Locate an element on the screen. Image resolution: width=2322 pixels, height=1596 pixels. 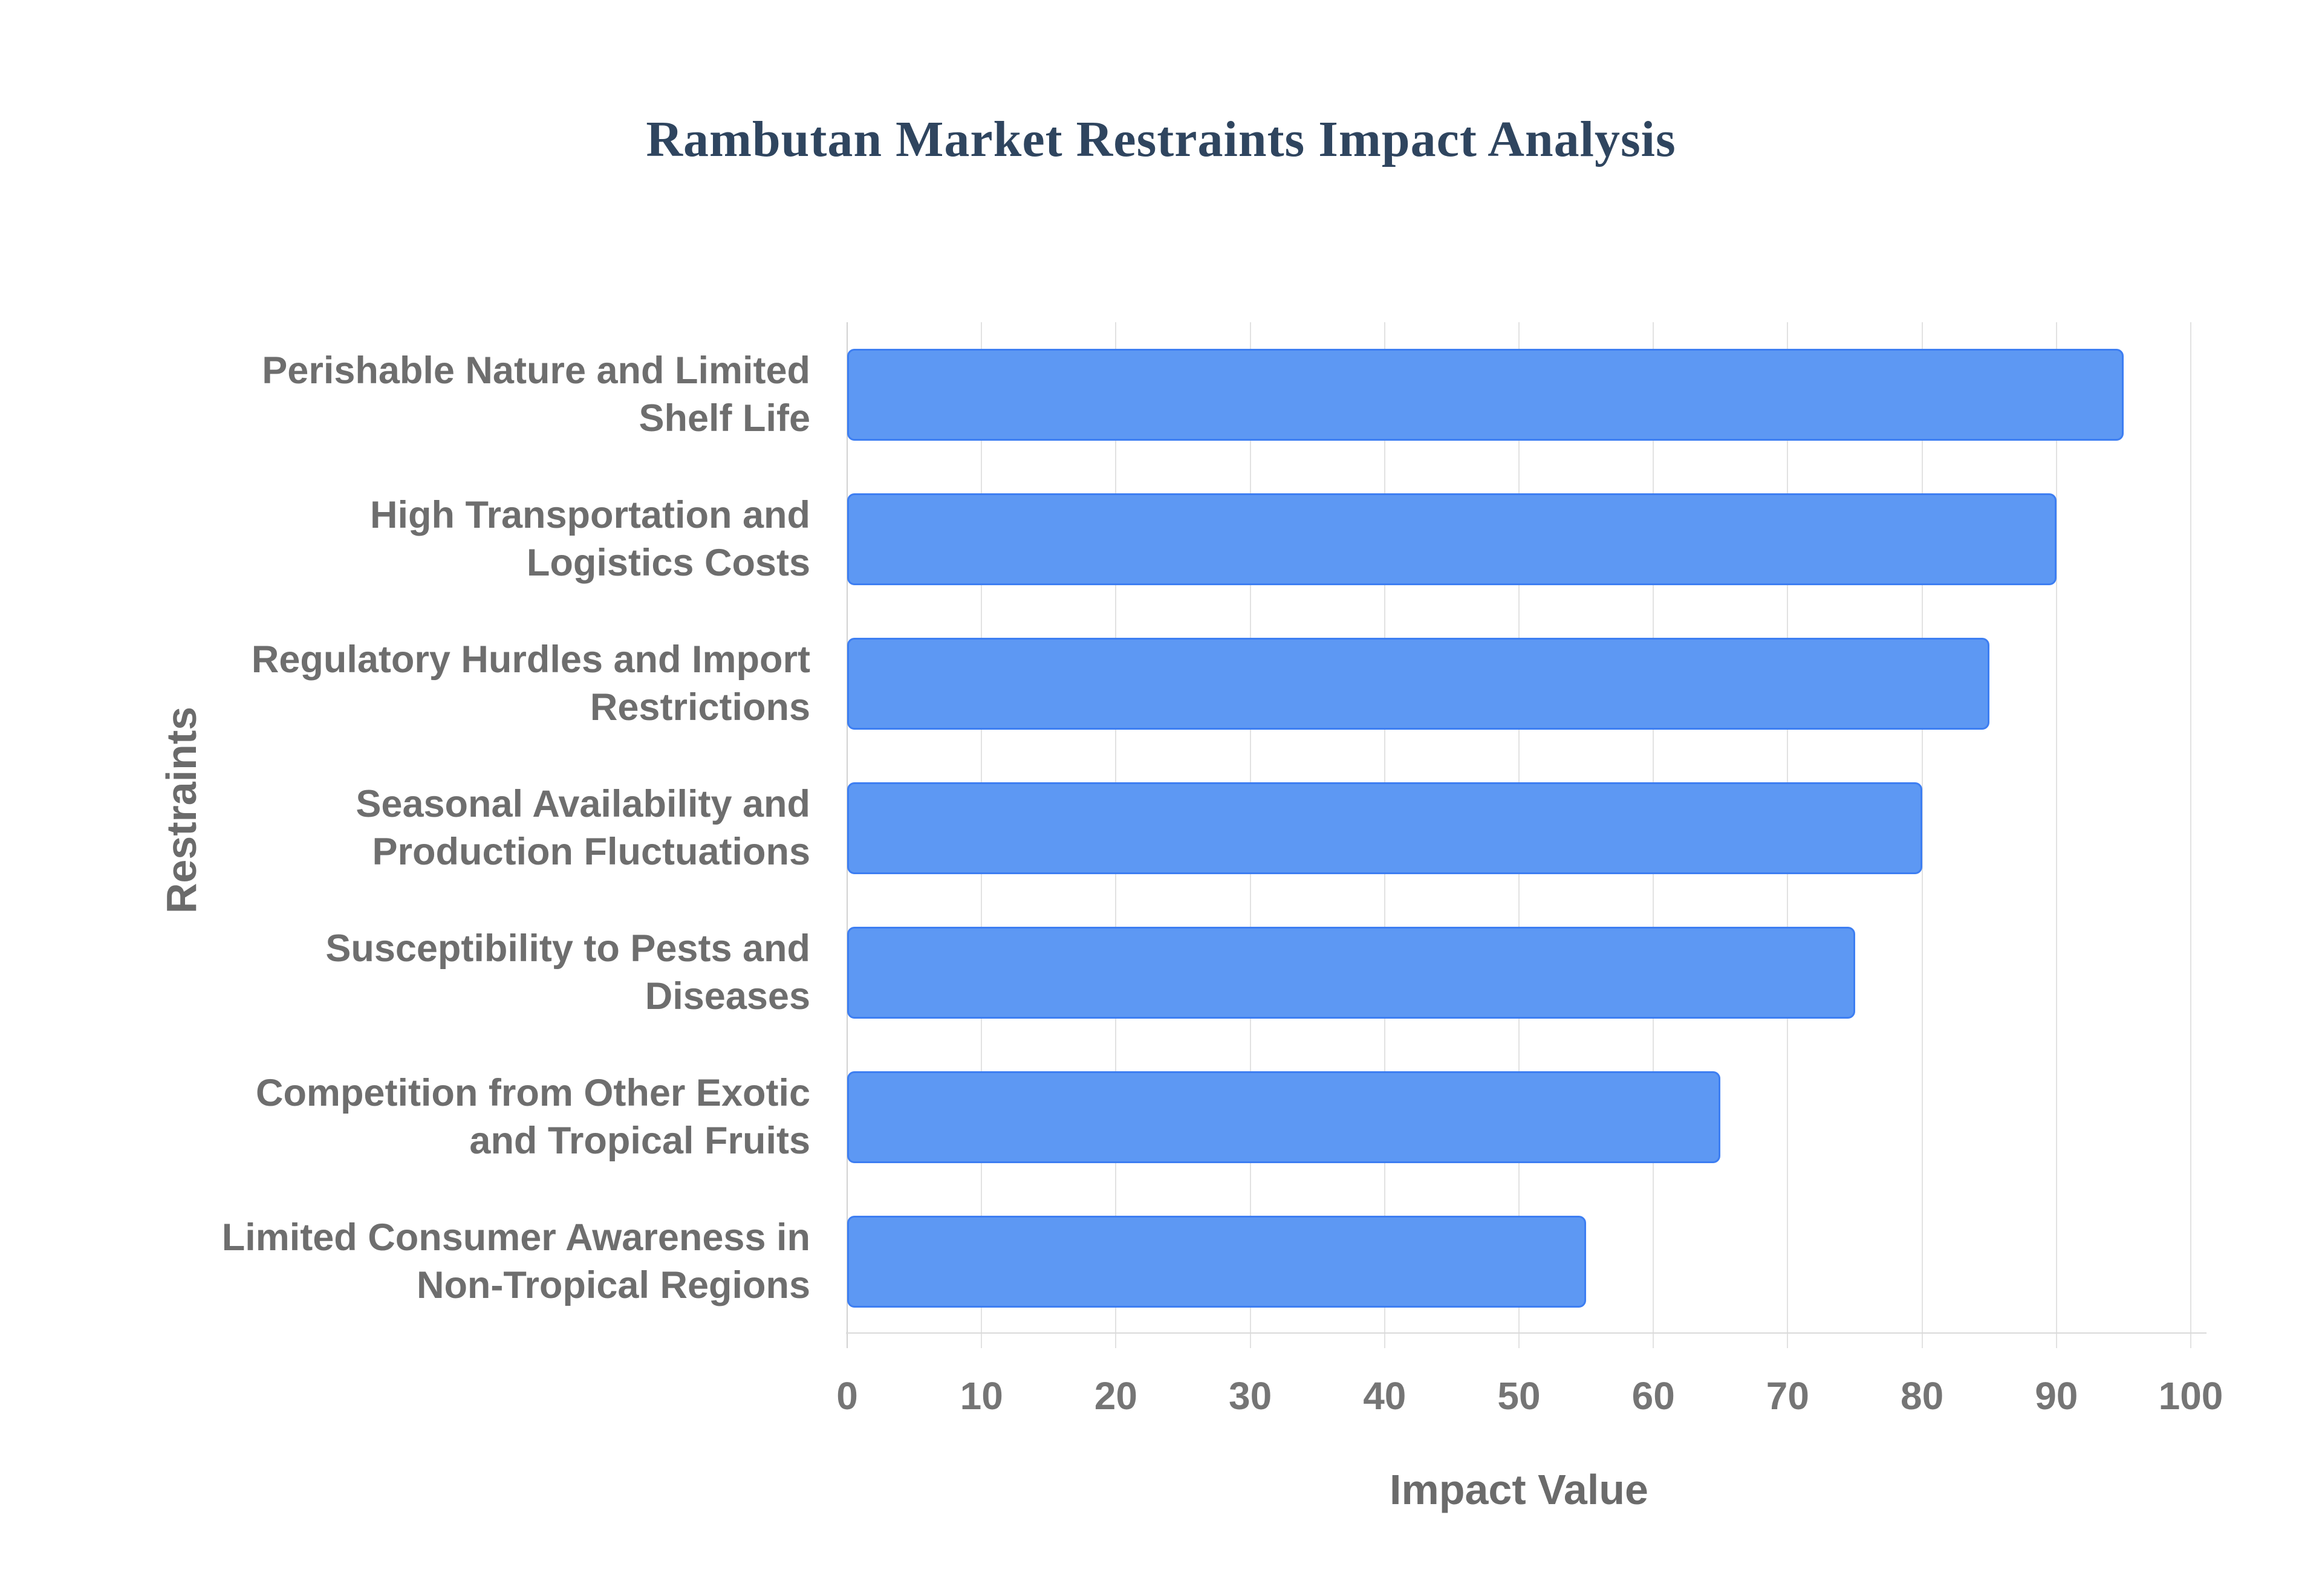
x-tick-label-40: 40 is located at coordinates (1385, 1396).